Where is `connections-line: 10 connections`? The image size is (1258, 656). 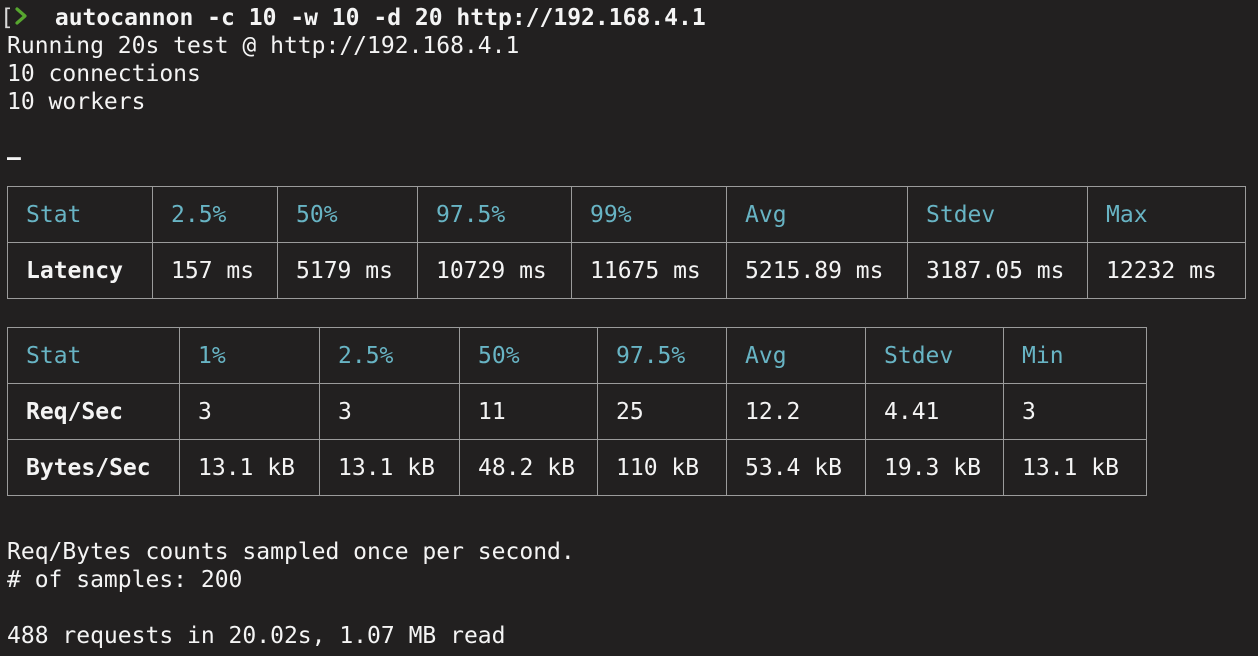 connections-line: 10 connections is located at coordinates (104, 74).